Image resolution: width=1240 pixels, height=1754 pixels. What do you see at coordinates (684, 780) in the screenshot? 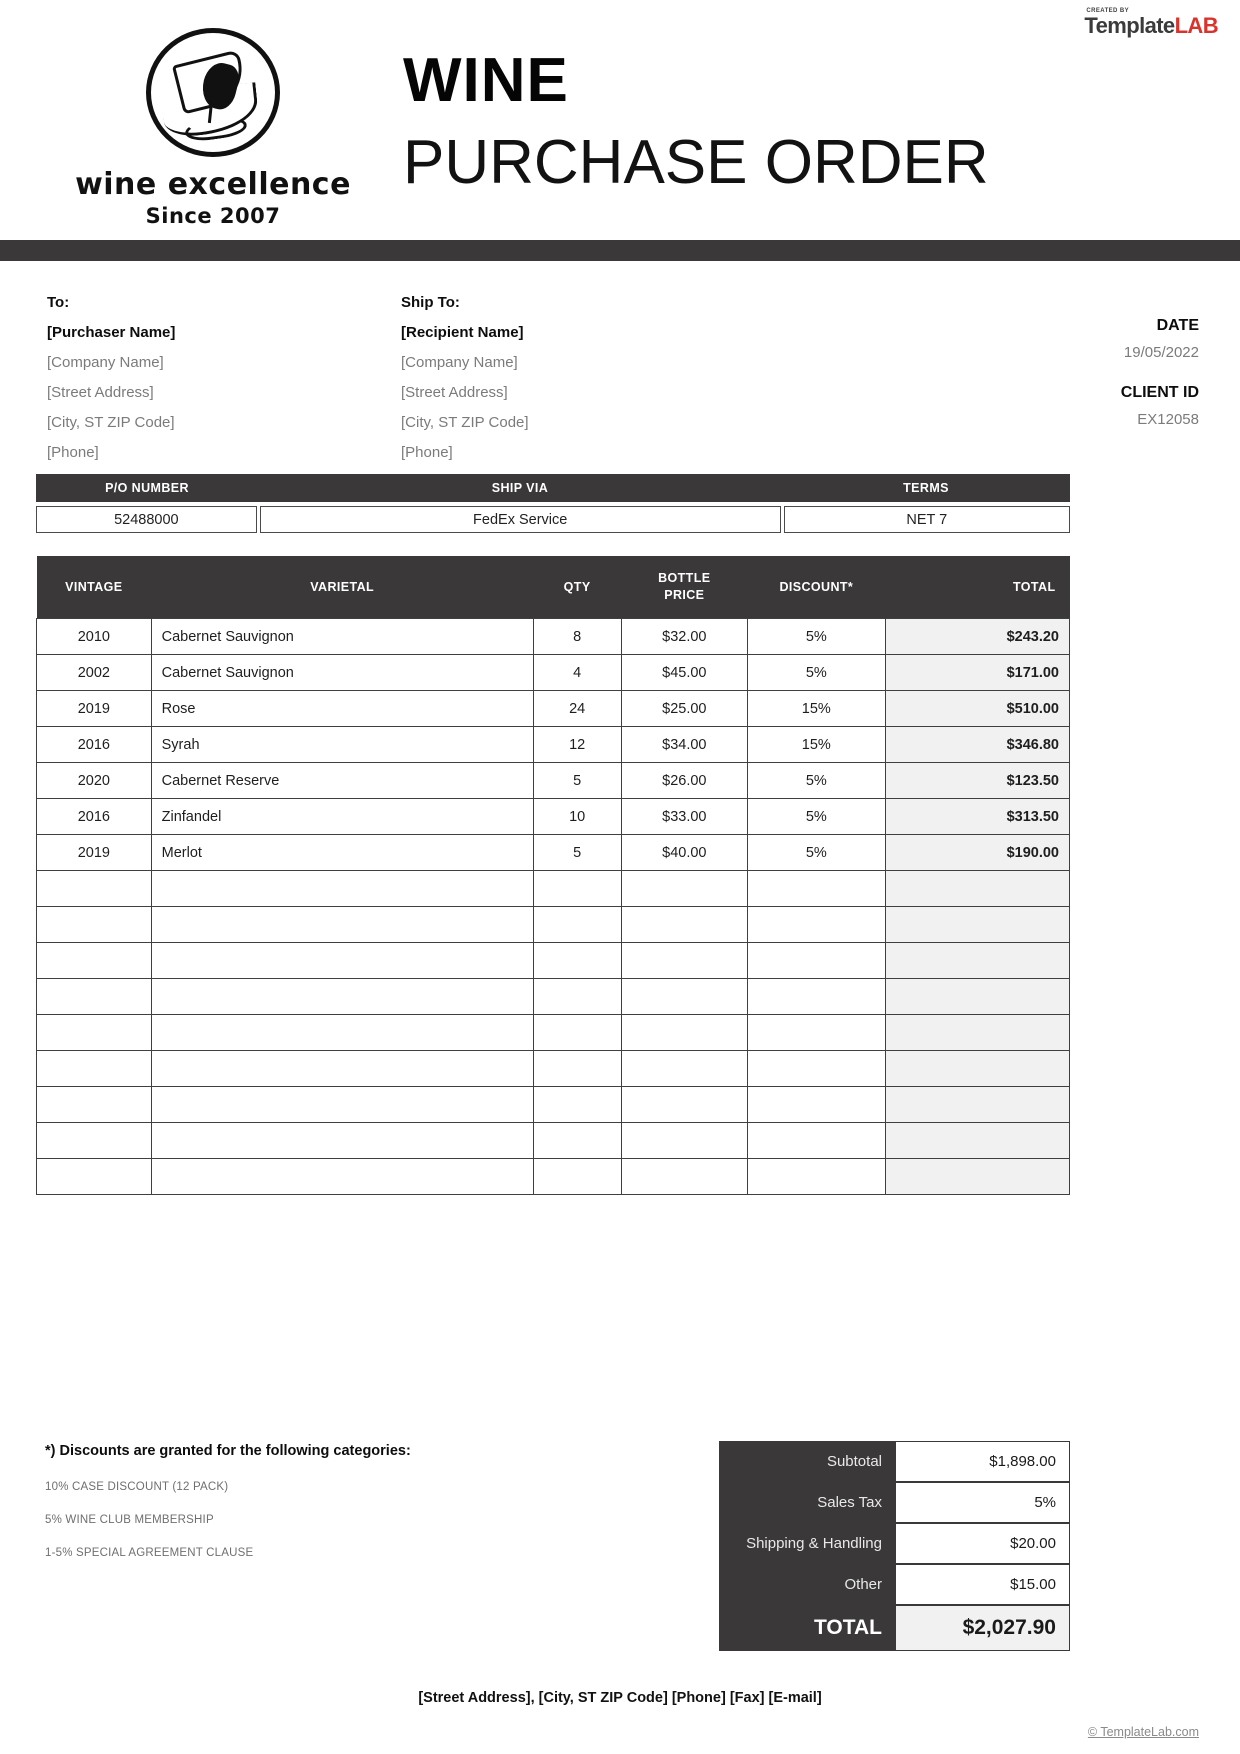
I see `cell-bottle-price: $26.00` at bounding box center [684, 780].